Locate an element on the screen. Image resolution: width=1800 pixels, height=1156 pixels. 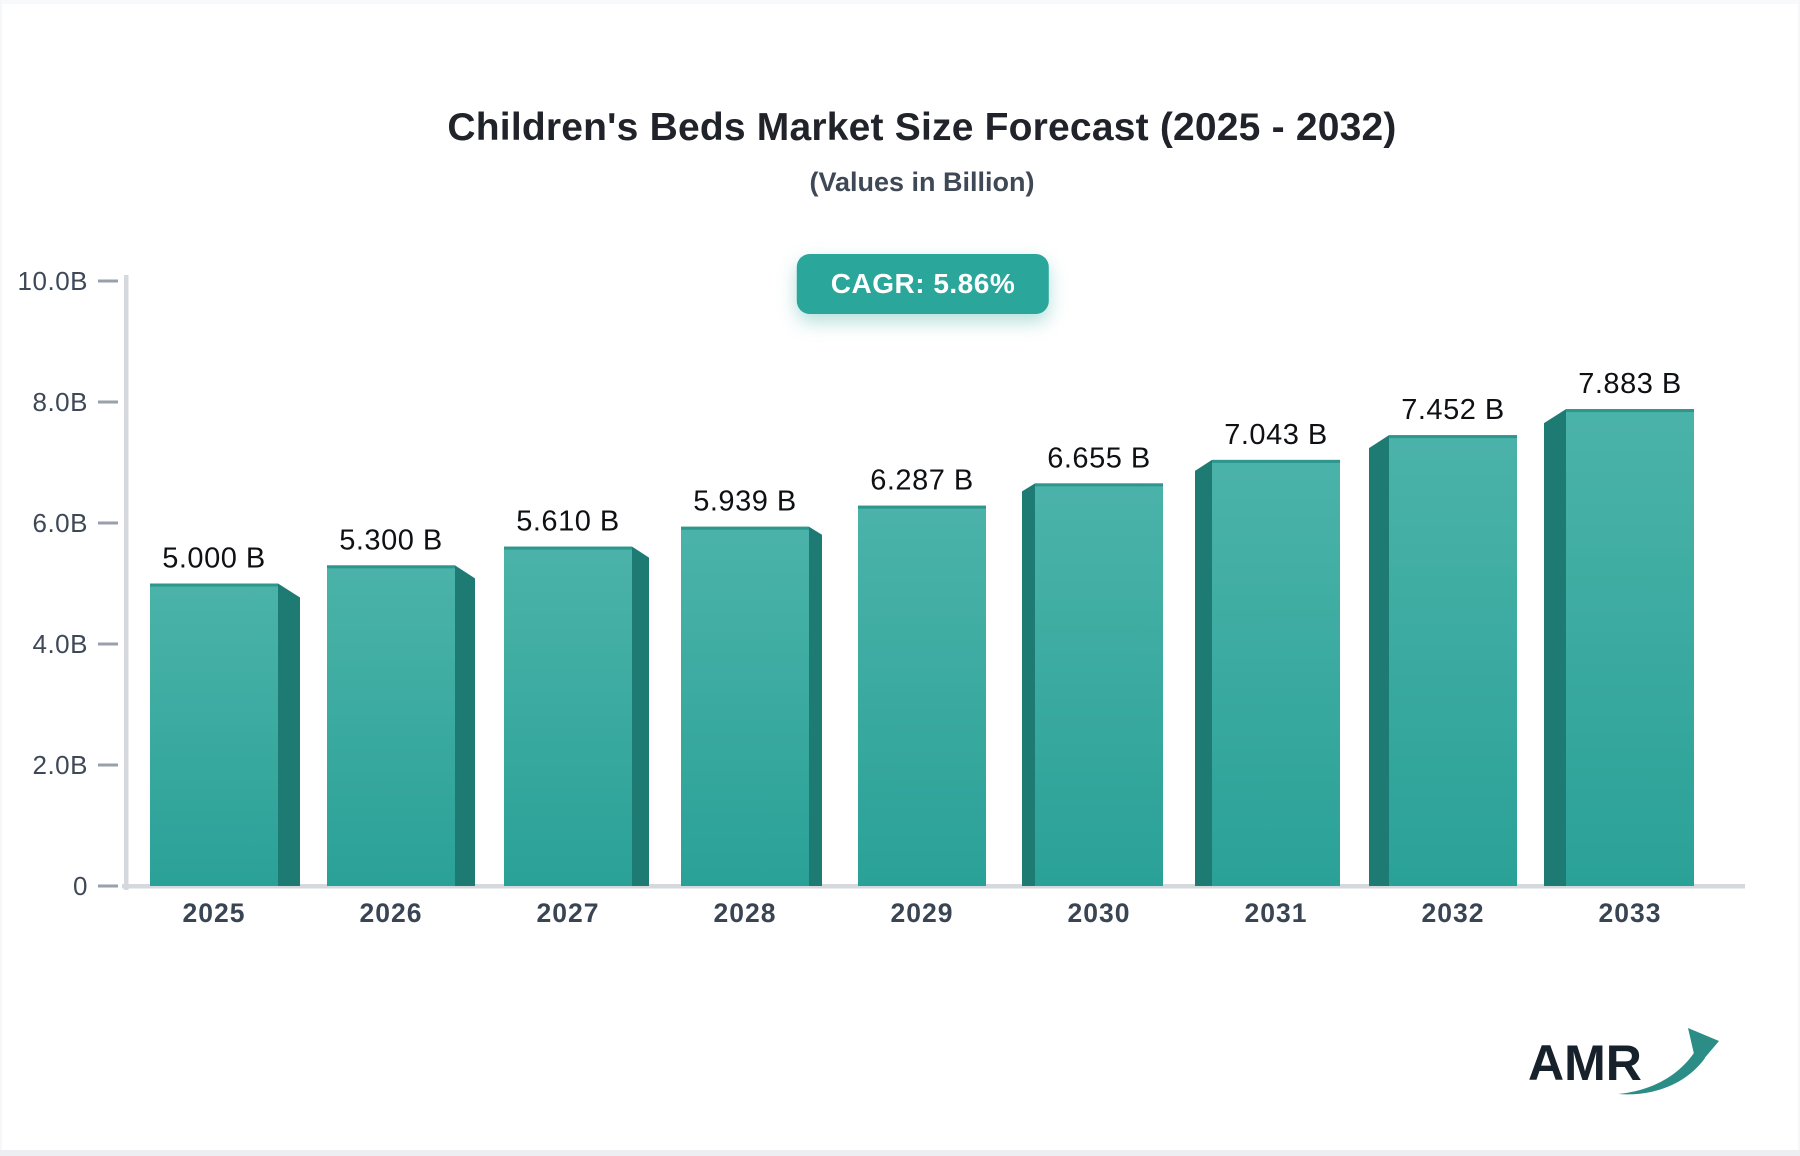
bar-2030 is located at coordinates (1099, 684).